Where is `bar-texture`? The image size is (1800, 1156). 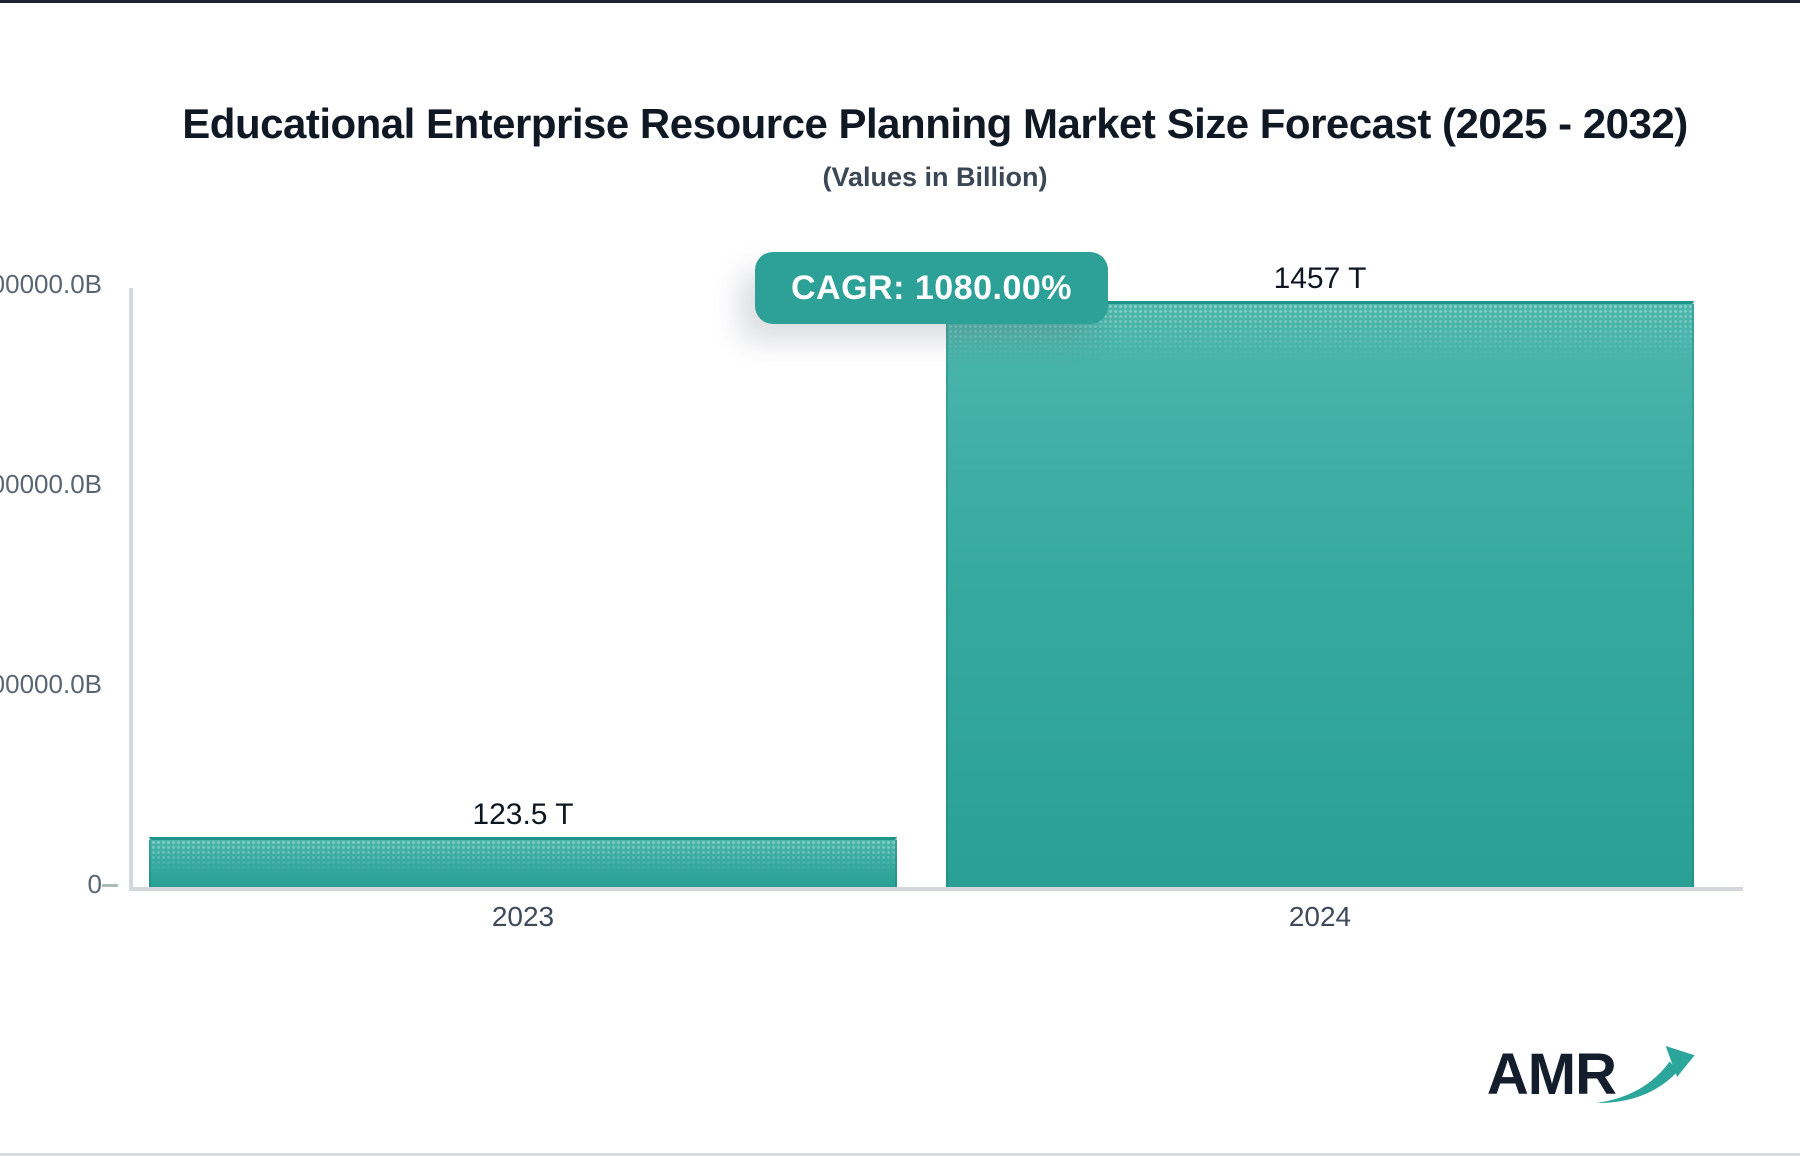 bar-texture is located at coordinates (523, 856).